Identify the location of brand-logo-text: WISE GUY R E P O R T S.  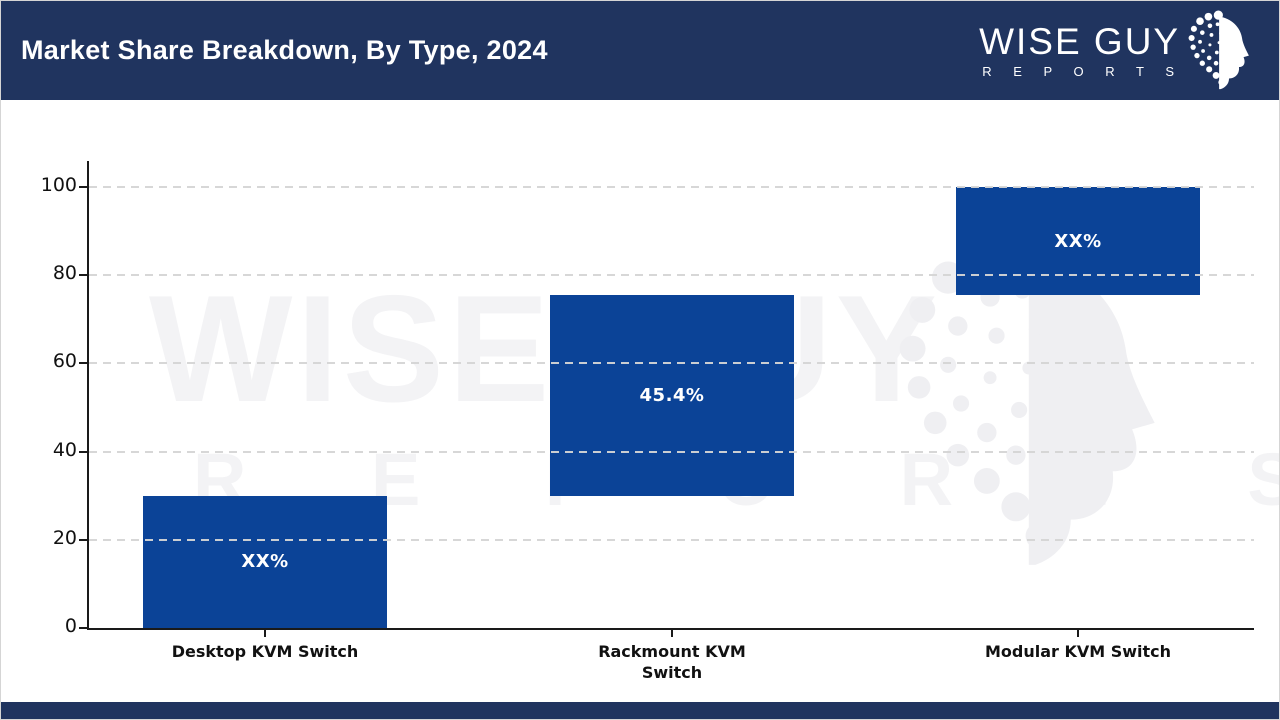
(1079, 51).